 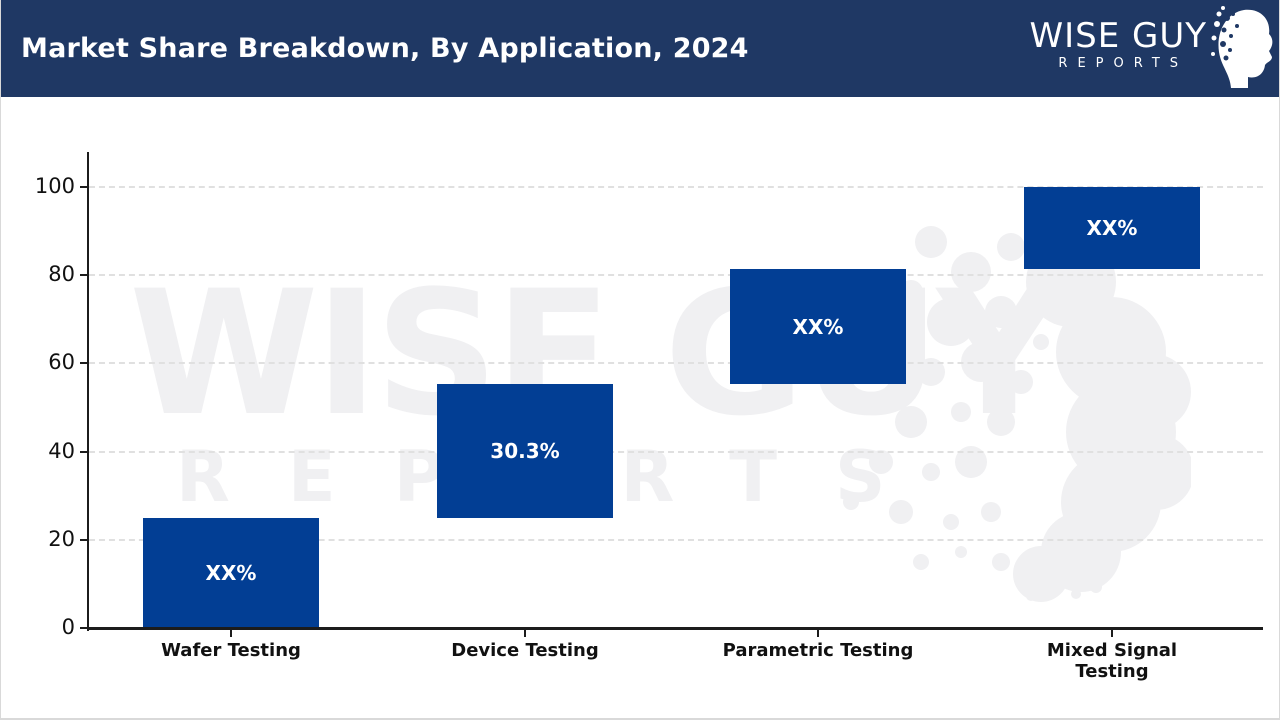 I want to click on watermark-head-dots, so click(x=1017, y=414).